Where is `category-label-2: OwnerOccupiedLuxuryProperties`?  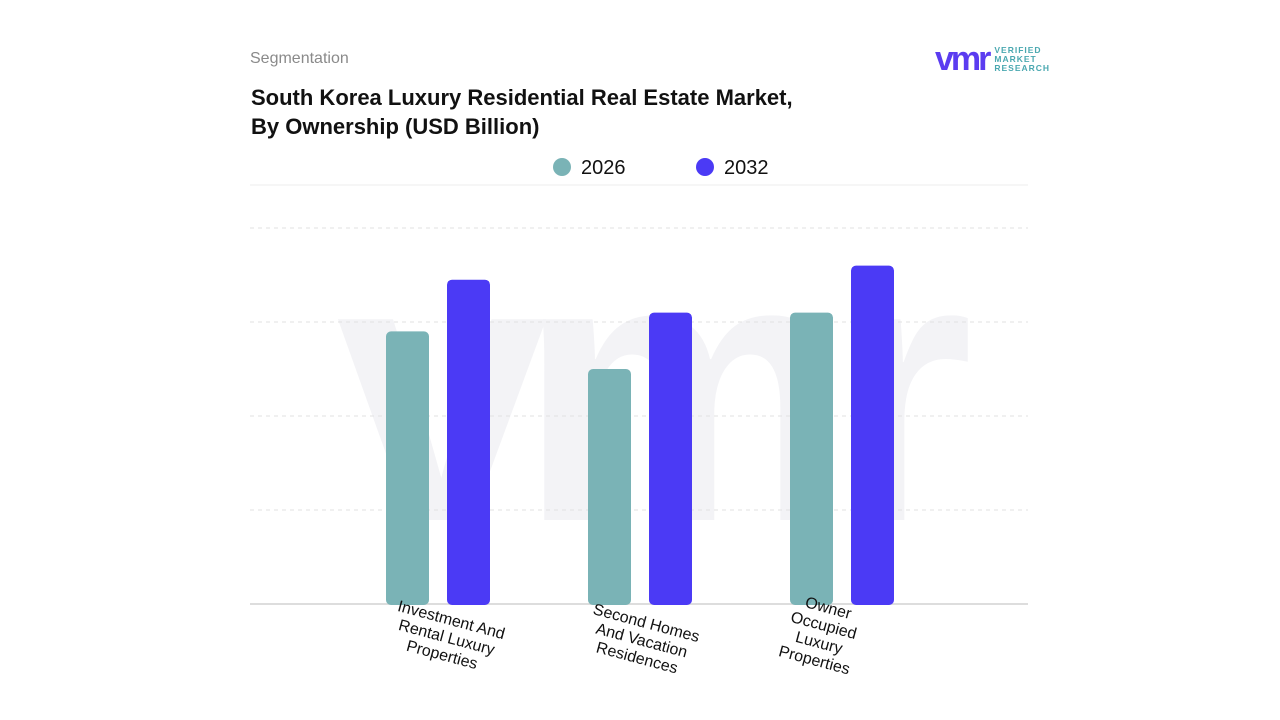 category-label-2: OwnerOccupiedLuxuryProperties is located at coordinates (821, 634).